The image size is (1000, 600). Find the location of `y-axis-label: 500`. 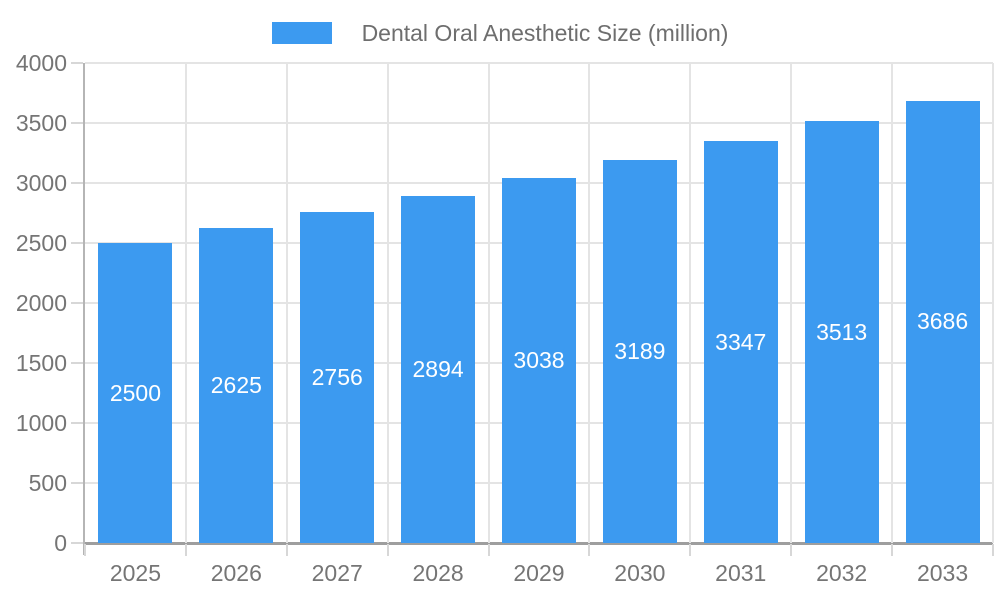

y-axis-label: 500 is located at coordinates (47, 483).